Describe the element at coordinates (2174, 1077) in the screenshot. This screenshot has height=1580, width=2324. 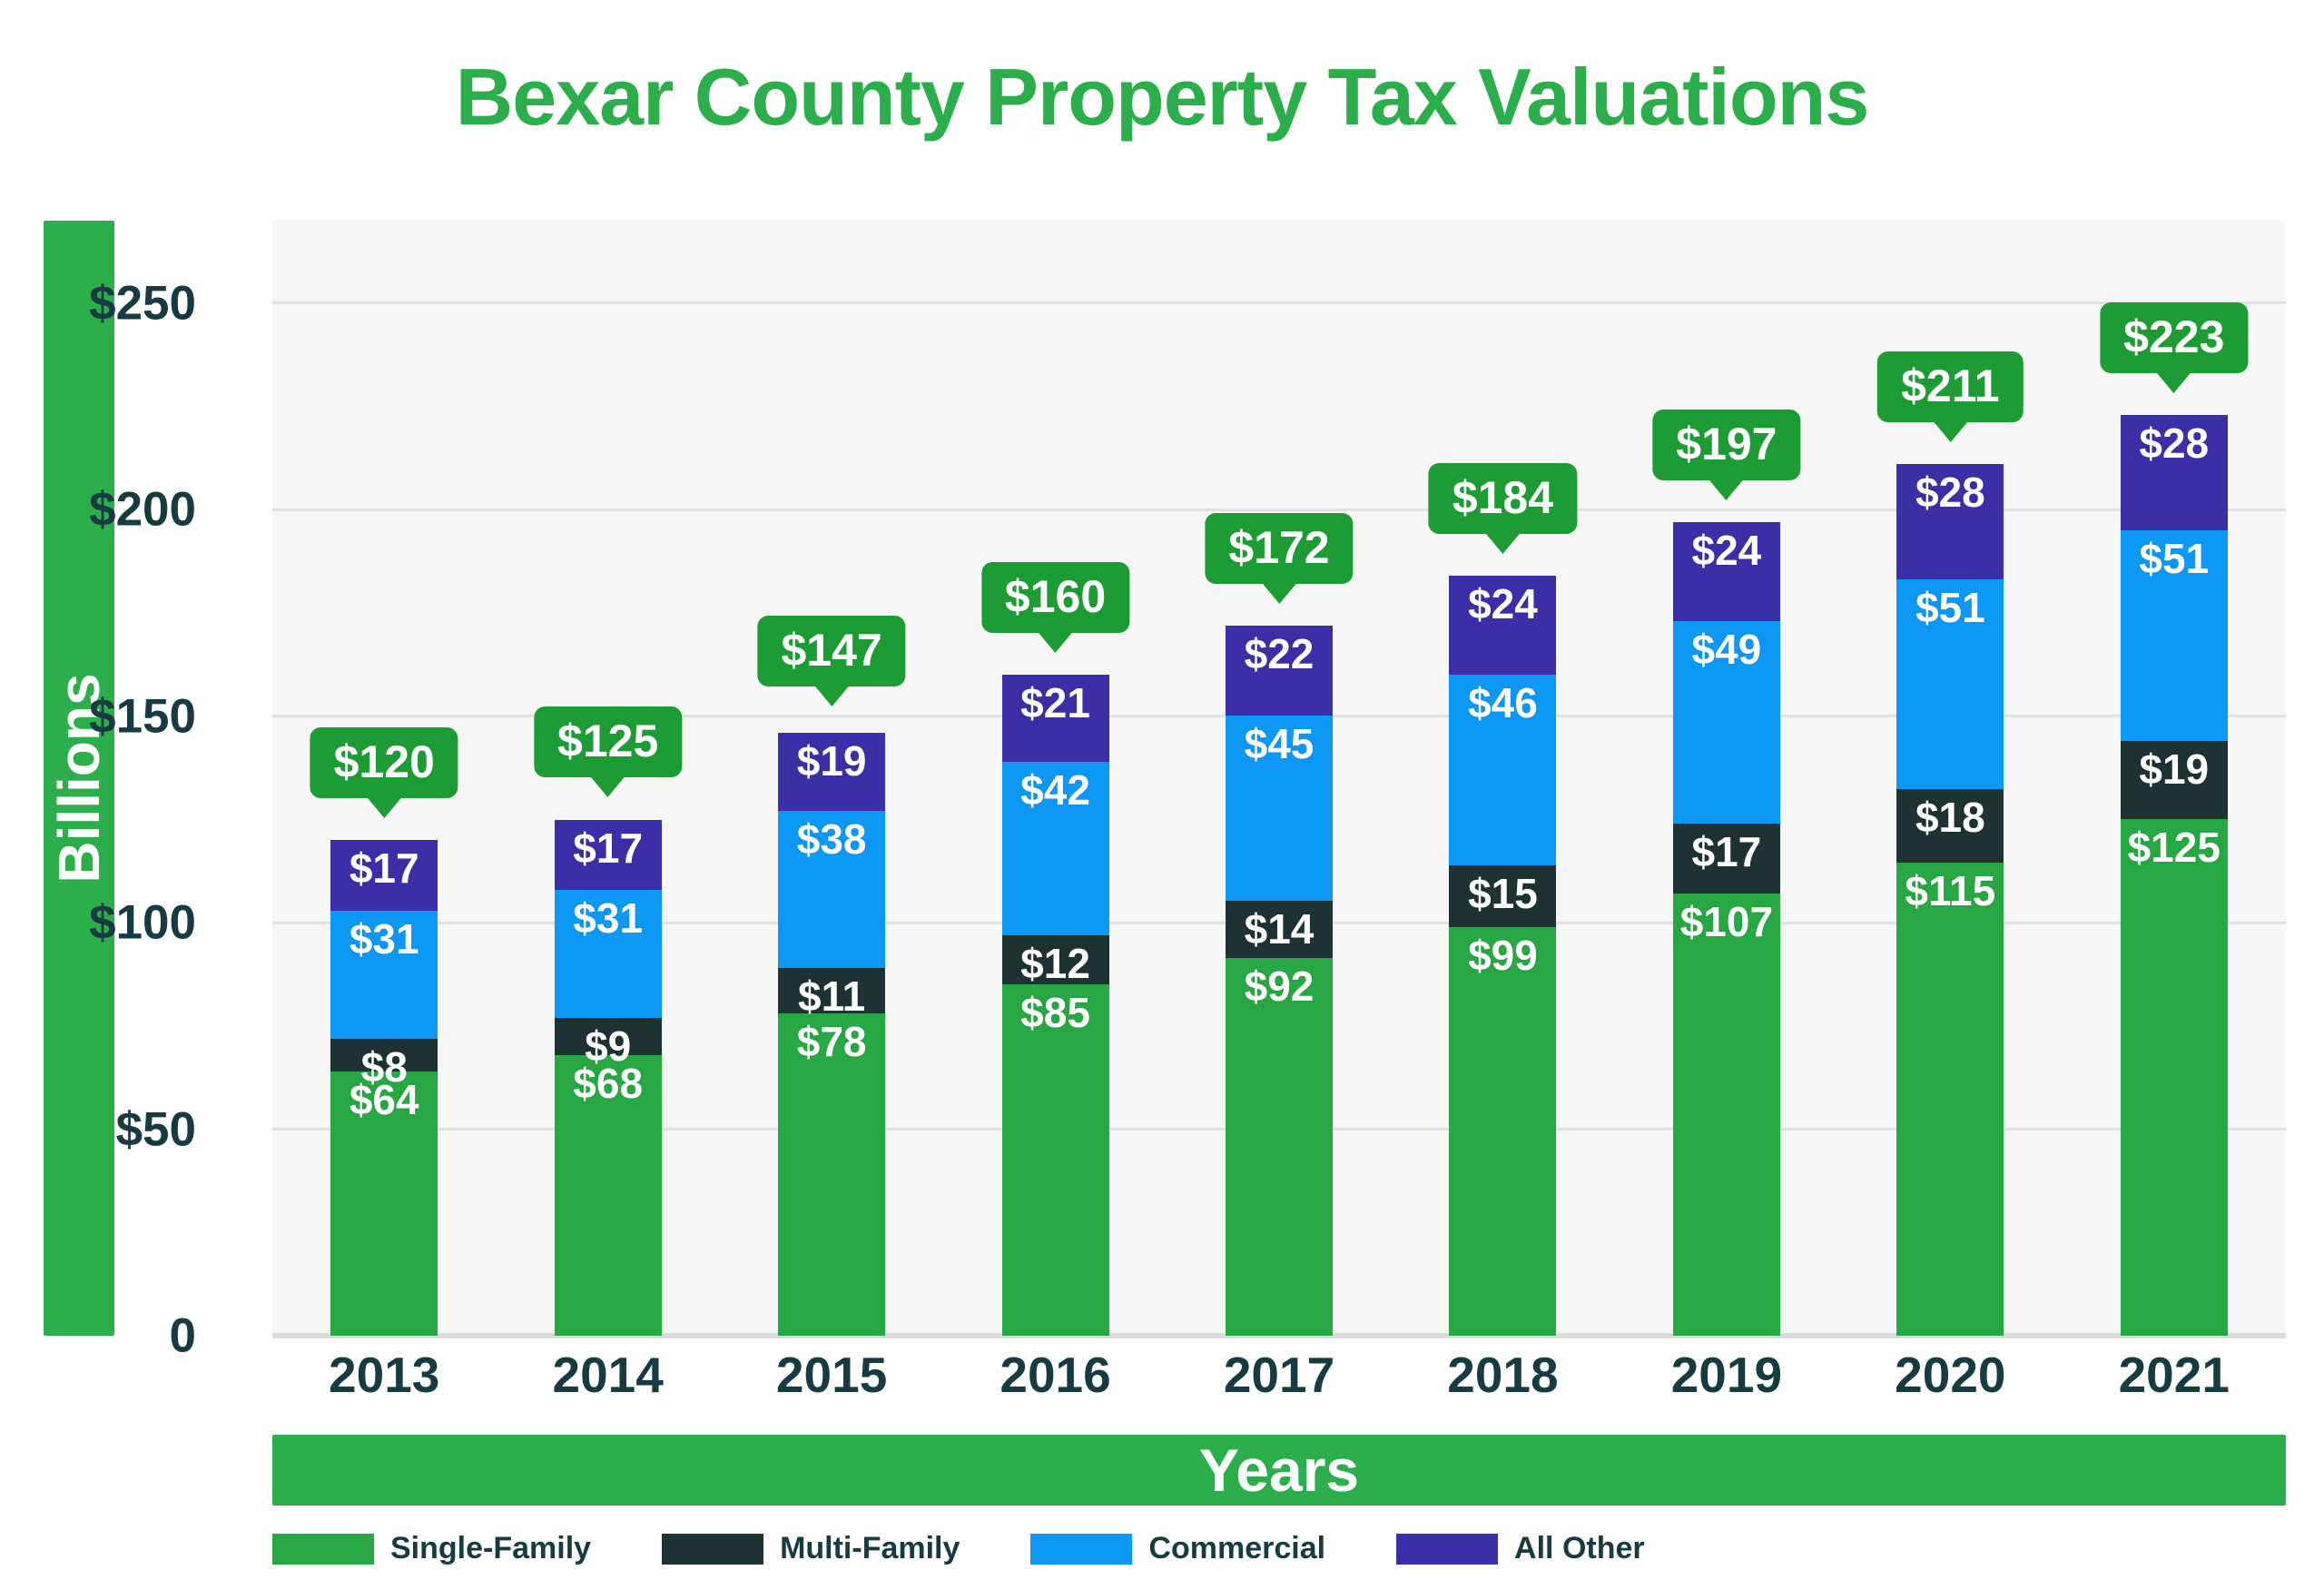
I see `bar-segment-single-family: $125` at that location.